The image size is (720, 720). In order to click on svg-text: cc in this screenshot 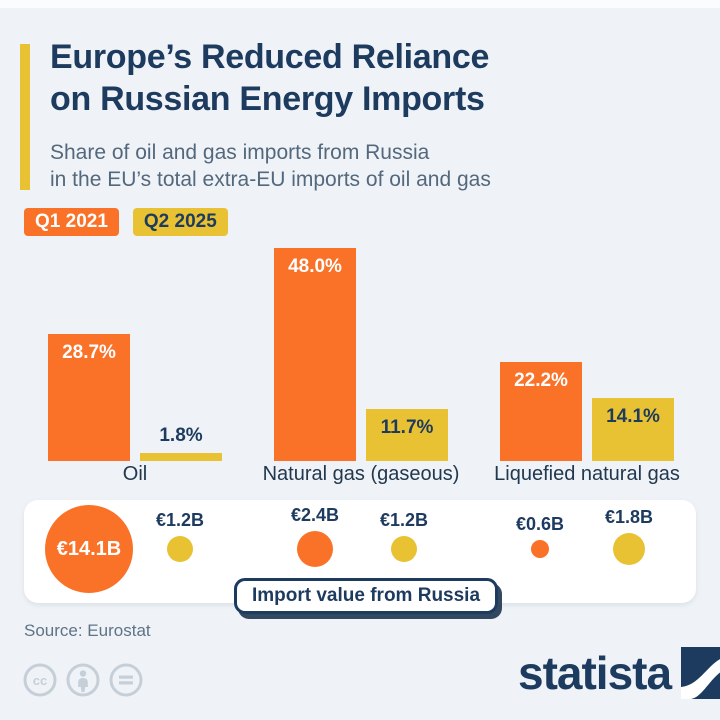, I will do `click(40, 680)`.